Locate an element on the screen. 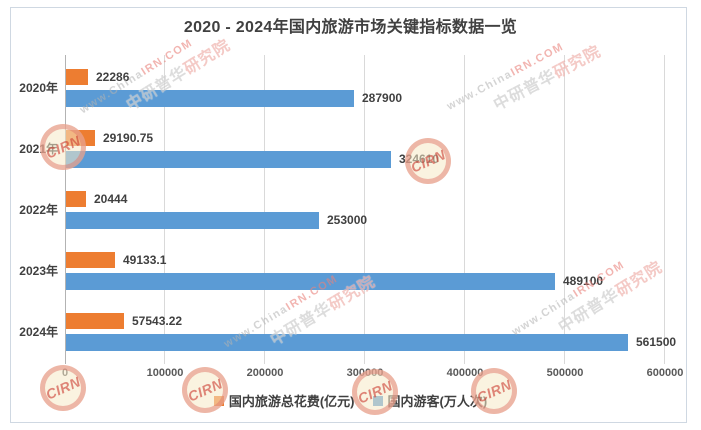  bar-domestic-tourism-spending-2023 is located at coordinates (90, 260).